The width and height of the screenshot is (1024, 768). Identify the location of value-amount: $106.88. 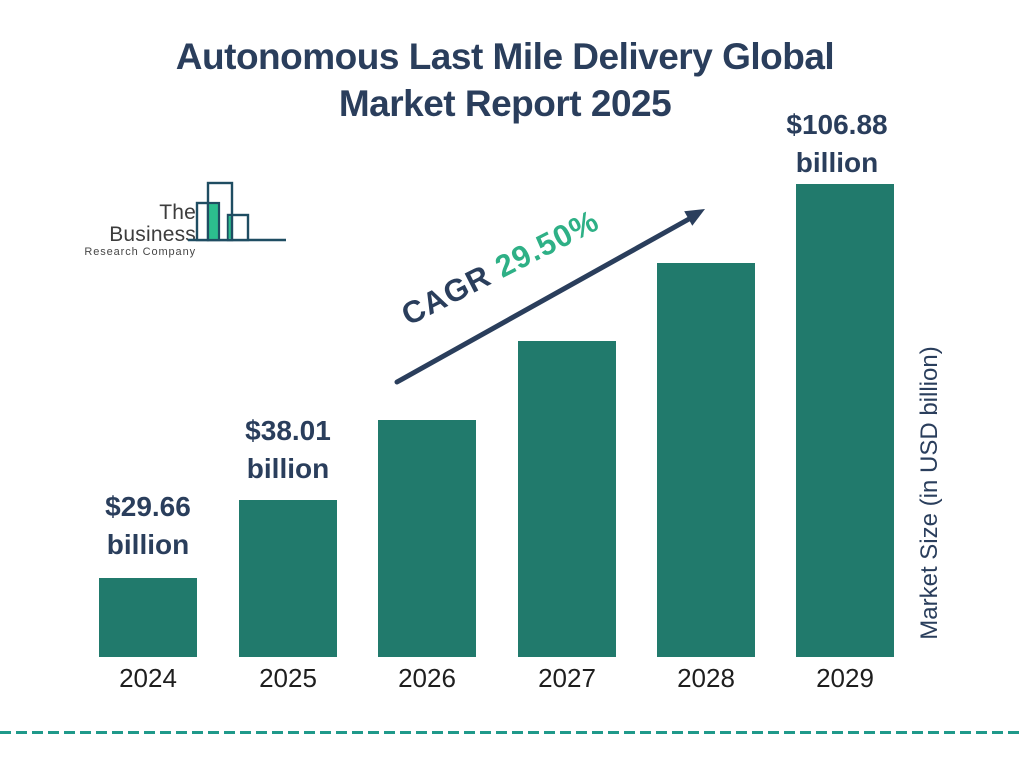
(837, 124).